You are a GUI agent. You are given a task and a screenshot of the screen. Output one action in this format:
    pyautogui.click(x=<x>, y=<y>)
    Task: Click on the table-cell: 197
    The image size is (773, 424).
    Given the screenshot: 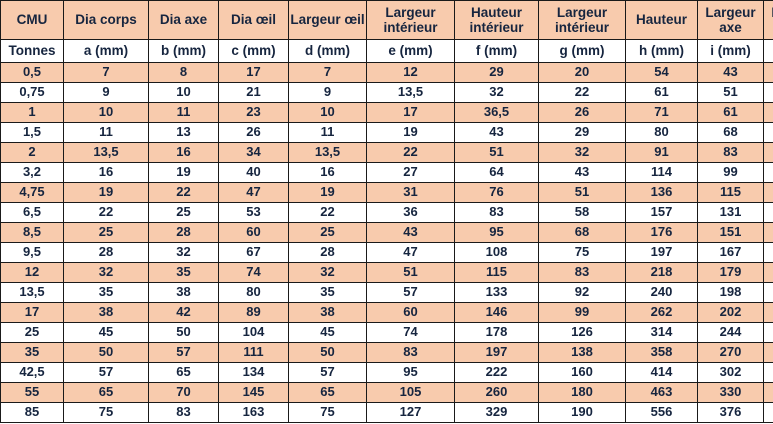 What is the action you would take?
    pyautogui.click(x=661, y=252)
    